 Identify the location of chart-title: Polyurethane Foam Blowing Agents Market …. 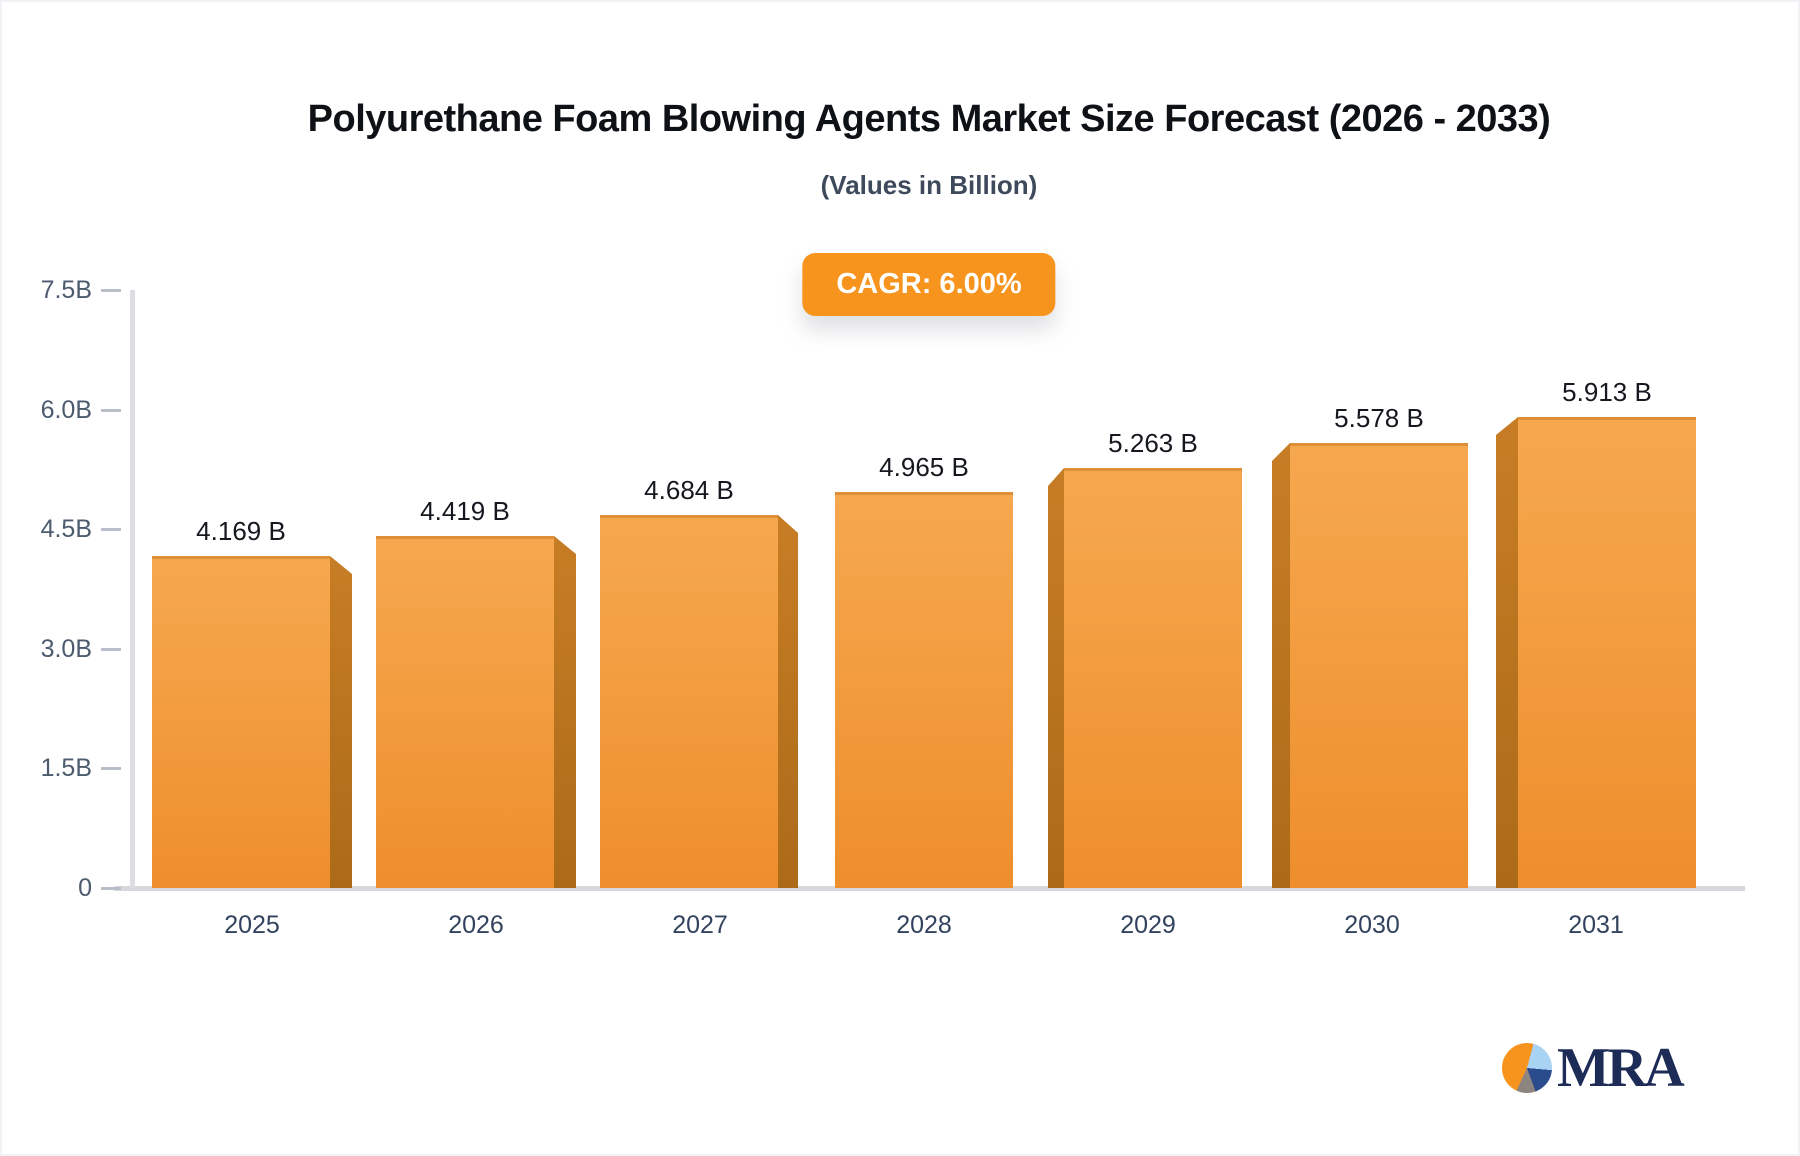
(929, 119).